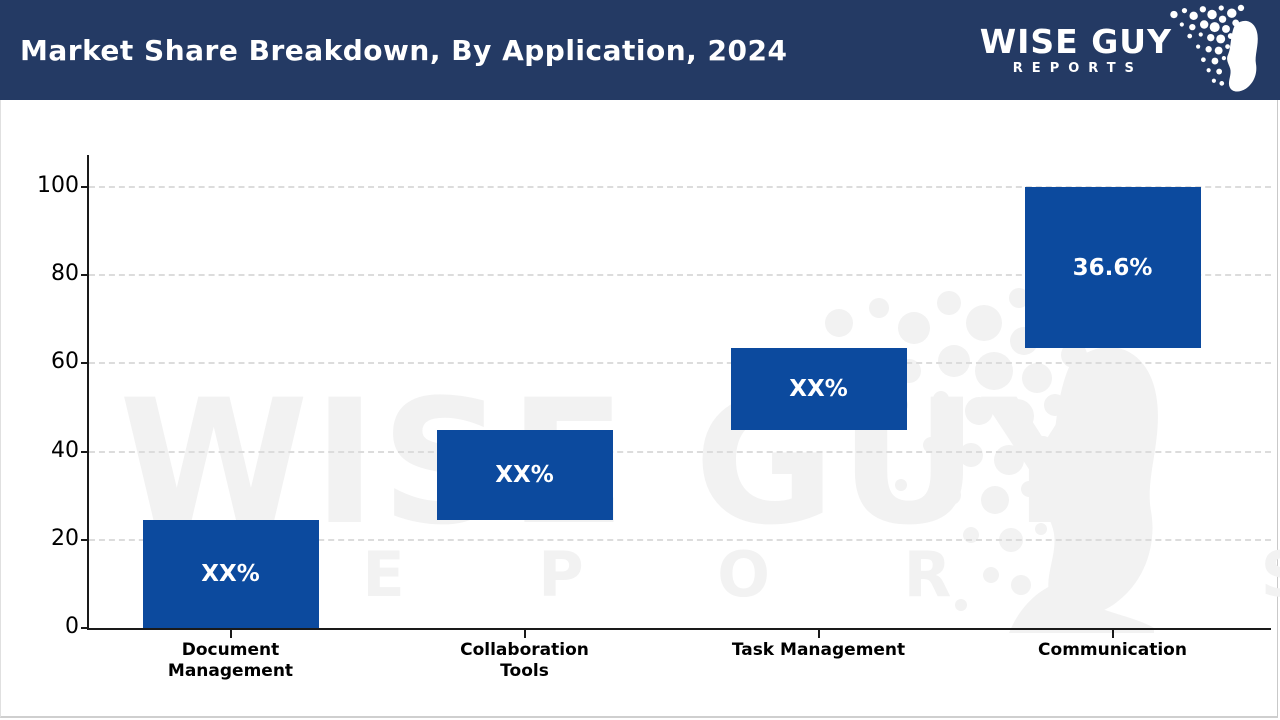  I want to click on wise-guy-reports-logo: WISE GUY REPORTS, so click(1123, 50).